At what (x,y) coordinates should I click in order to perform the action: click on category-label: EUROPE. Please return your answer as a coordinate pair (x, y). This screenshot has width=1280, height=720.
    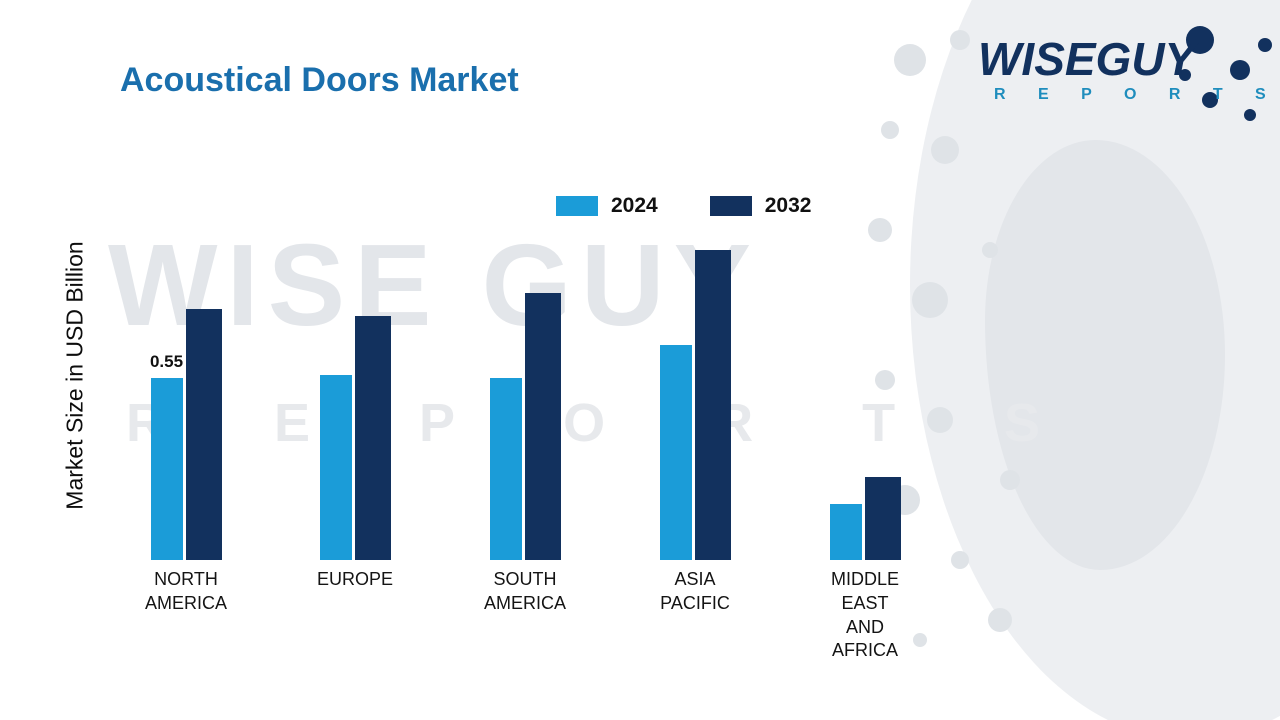
    Looking at the image, I should click on (355, 579).